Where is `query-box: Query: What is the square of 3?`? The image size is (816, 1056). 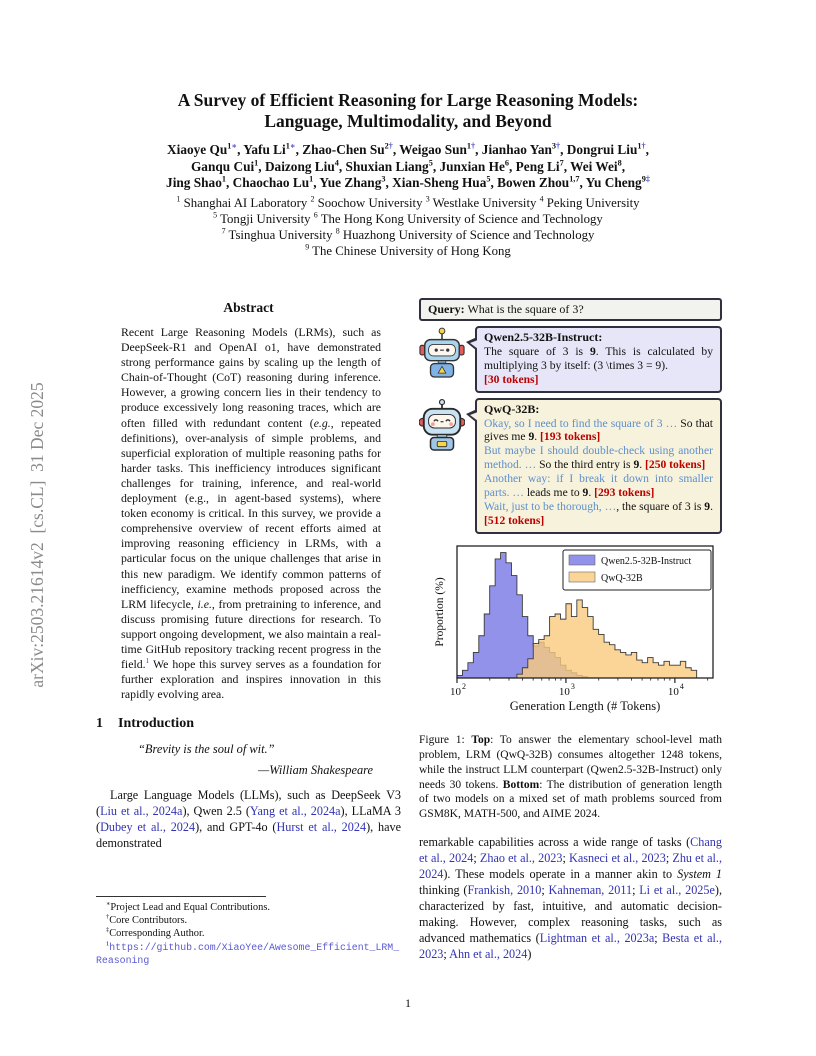 query-box: Query: What is the square of 3? is located at coordinates (570, 309).